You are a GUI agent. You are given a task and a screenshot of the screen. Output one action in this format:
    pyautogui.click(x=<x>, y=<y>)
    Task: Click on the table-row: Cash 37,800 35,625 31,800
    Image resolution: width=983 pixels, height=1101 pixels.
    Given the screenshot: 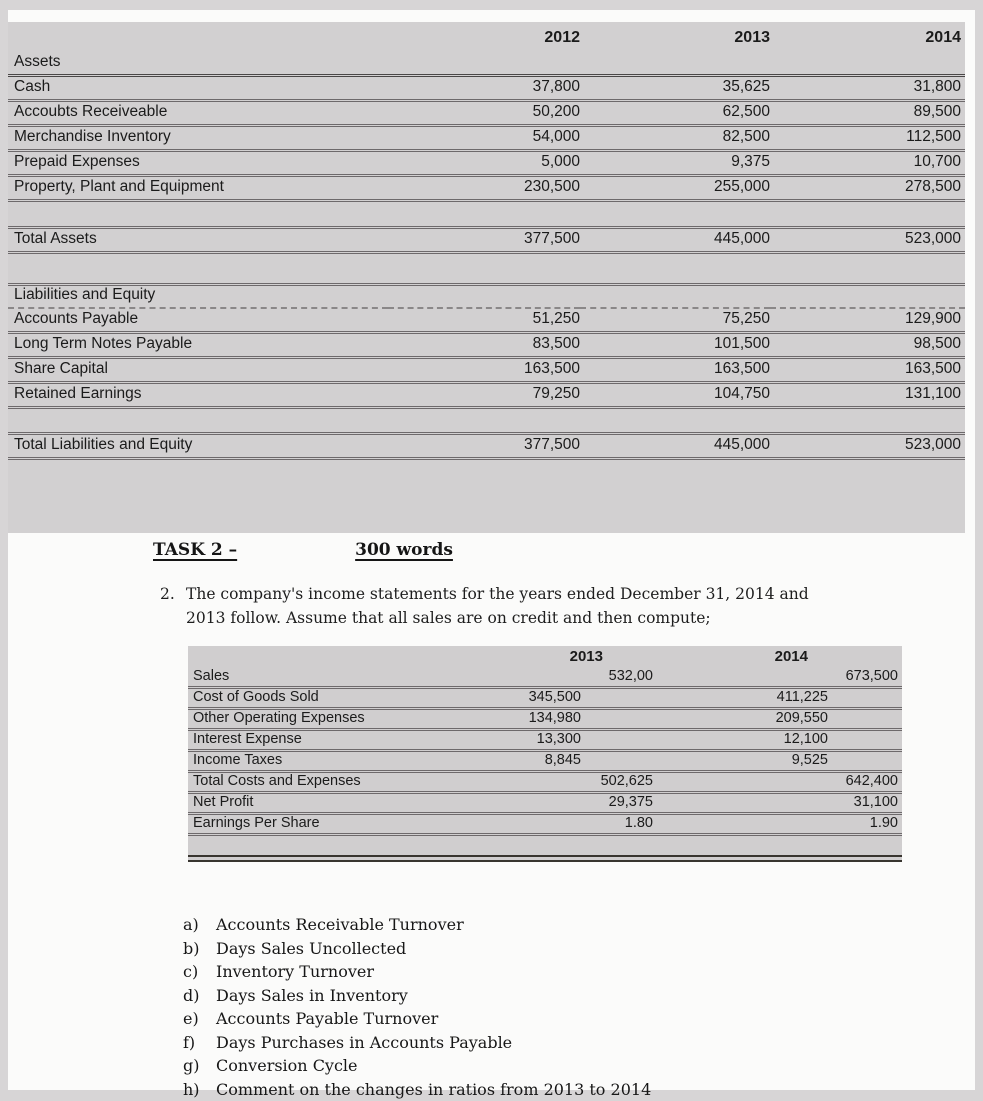 What is the action you would take?
    pyautogui.click(x=486, y=87)
    